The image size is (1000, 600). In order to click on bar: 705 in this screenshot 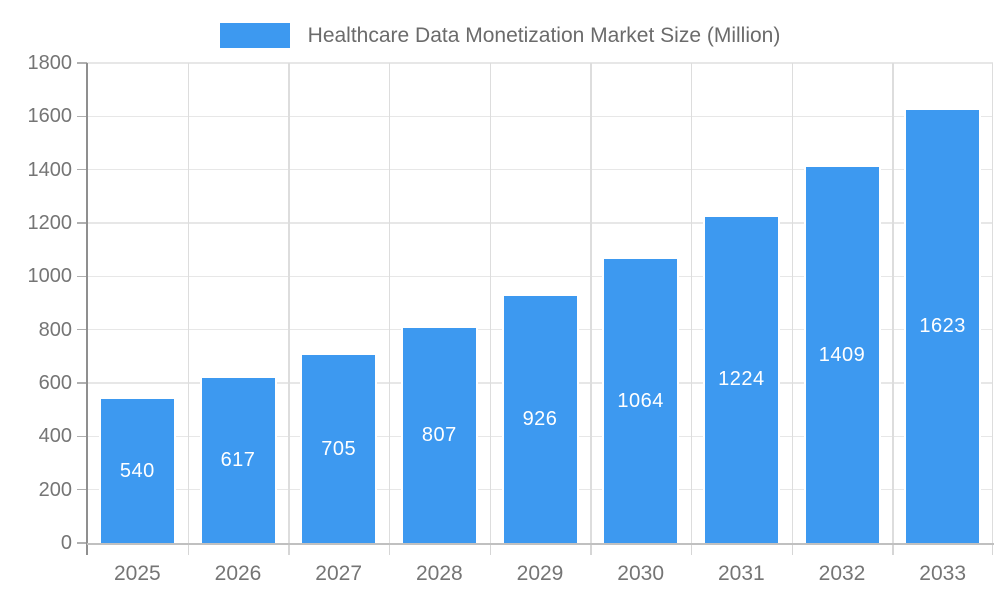, I will do `click(339, 449)`.